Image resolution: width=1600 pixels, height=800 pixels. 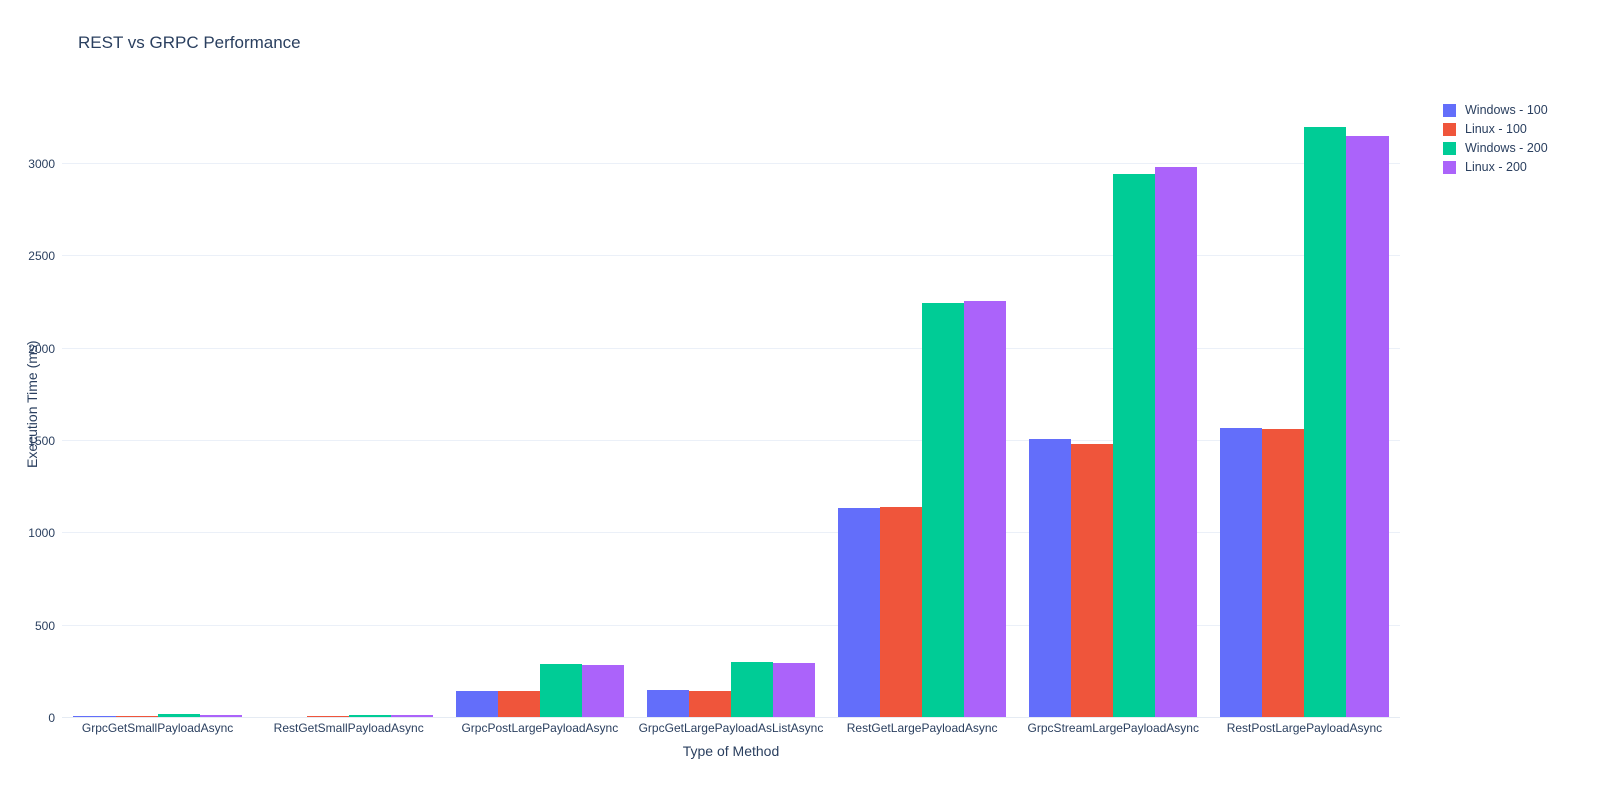 I want to click on legend-item: Linux - 100, so click(x=1495, y=129).